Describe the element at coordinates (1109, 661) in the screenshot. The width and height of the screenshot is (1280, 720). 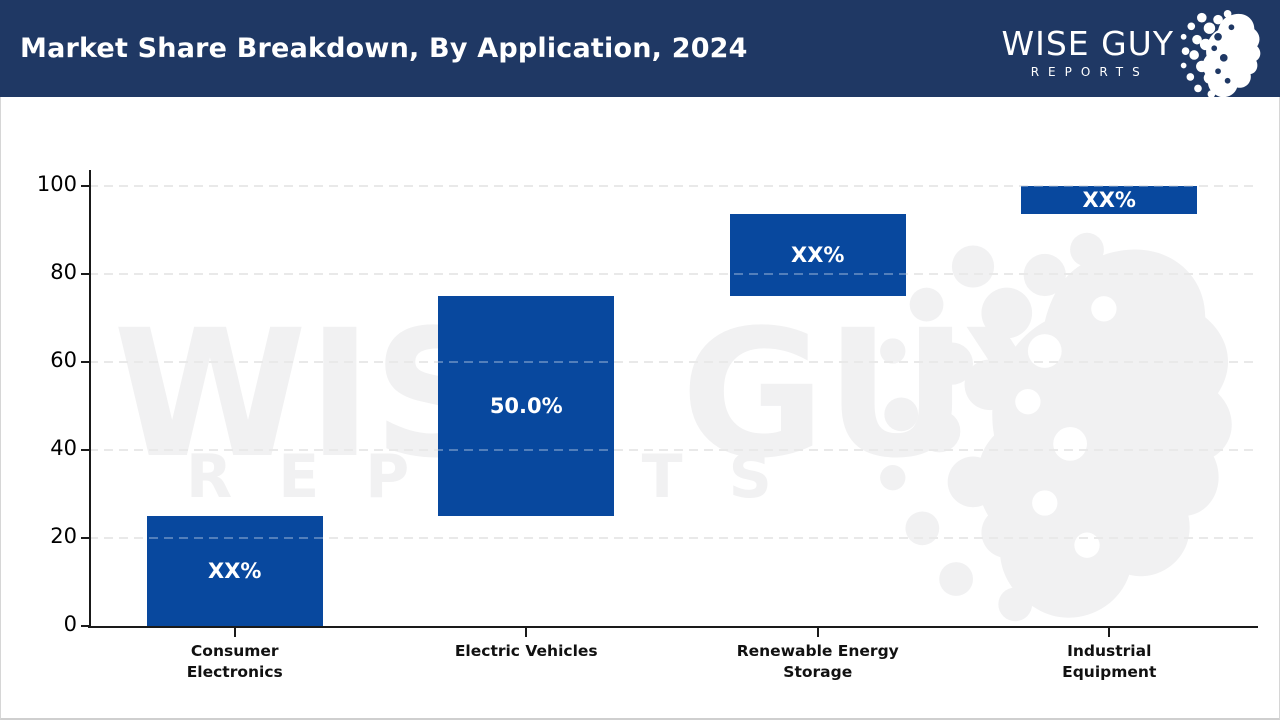
I see `x-axis-category-label: Industrial Equipment` at that location.